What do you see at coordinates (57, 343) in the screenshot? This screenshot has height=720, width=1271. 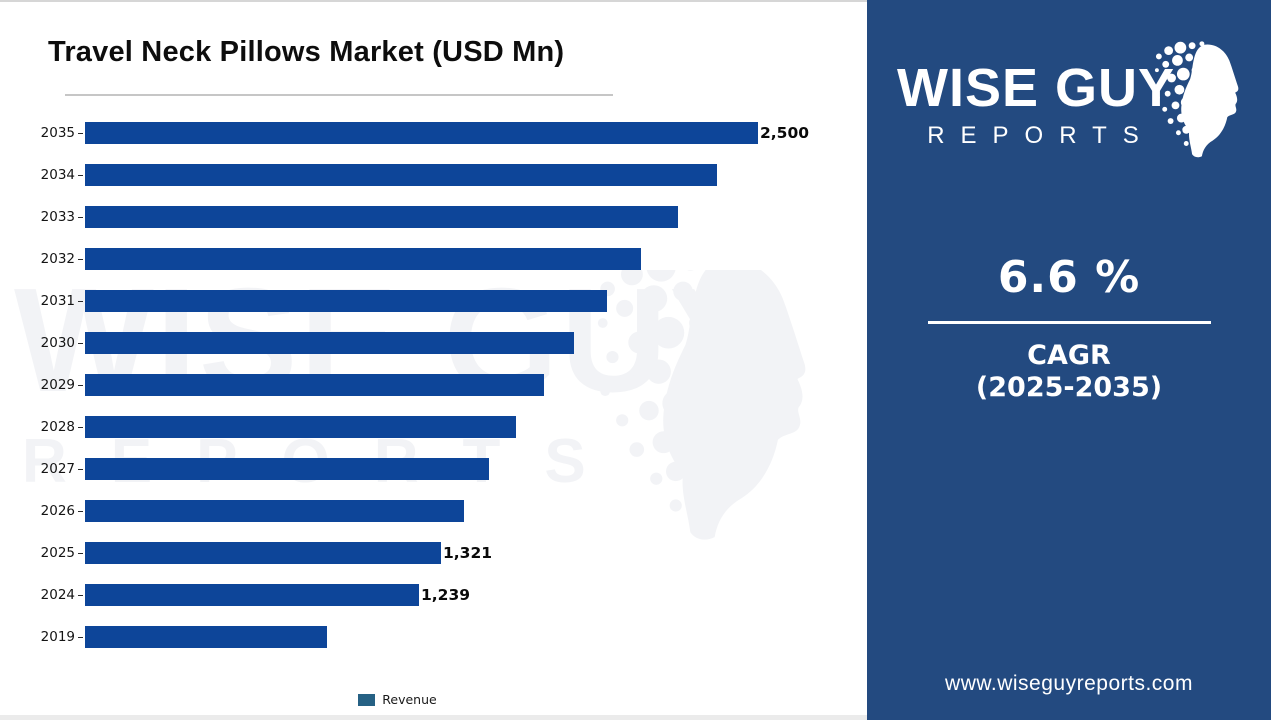 I see `year-label: 2030` at bounding box center [57, 343].